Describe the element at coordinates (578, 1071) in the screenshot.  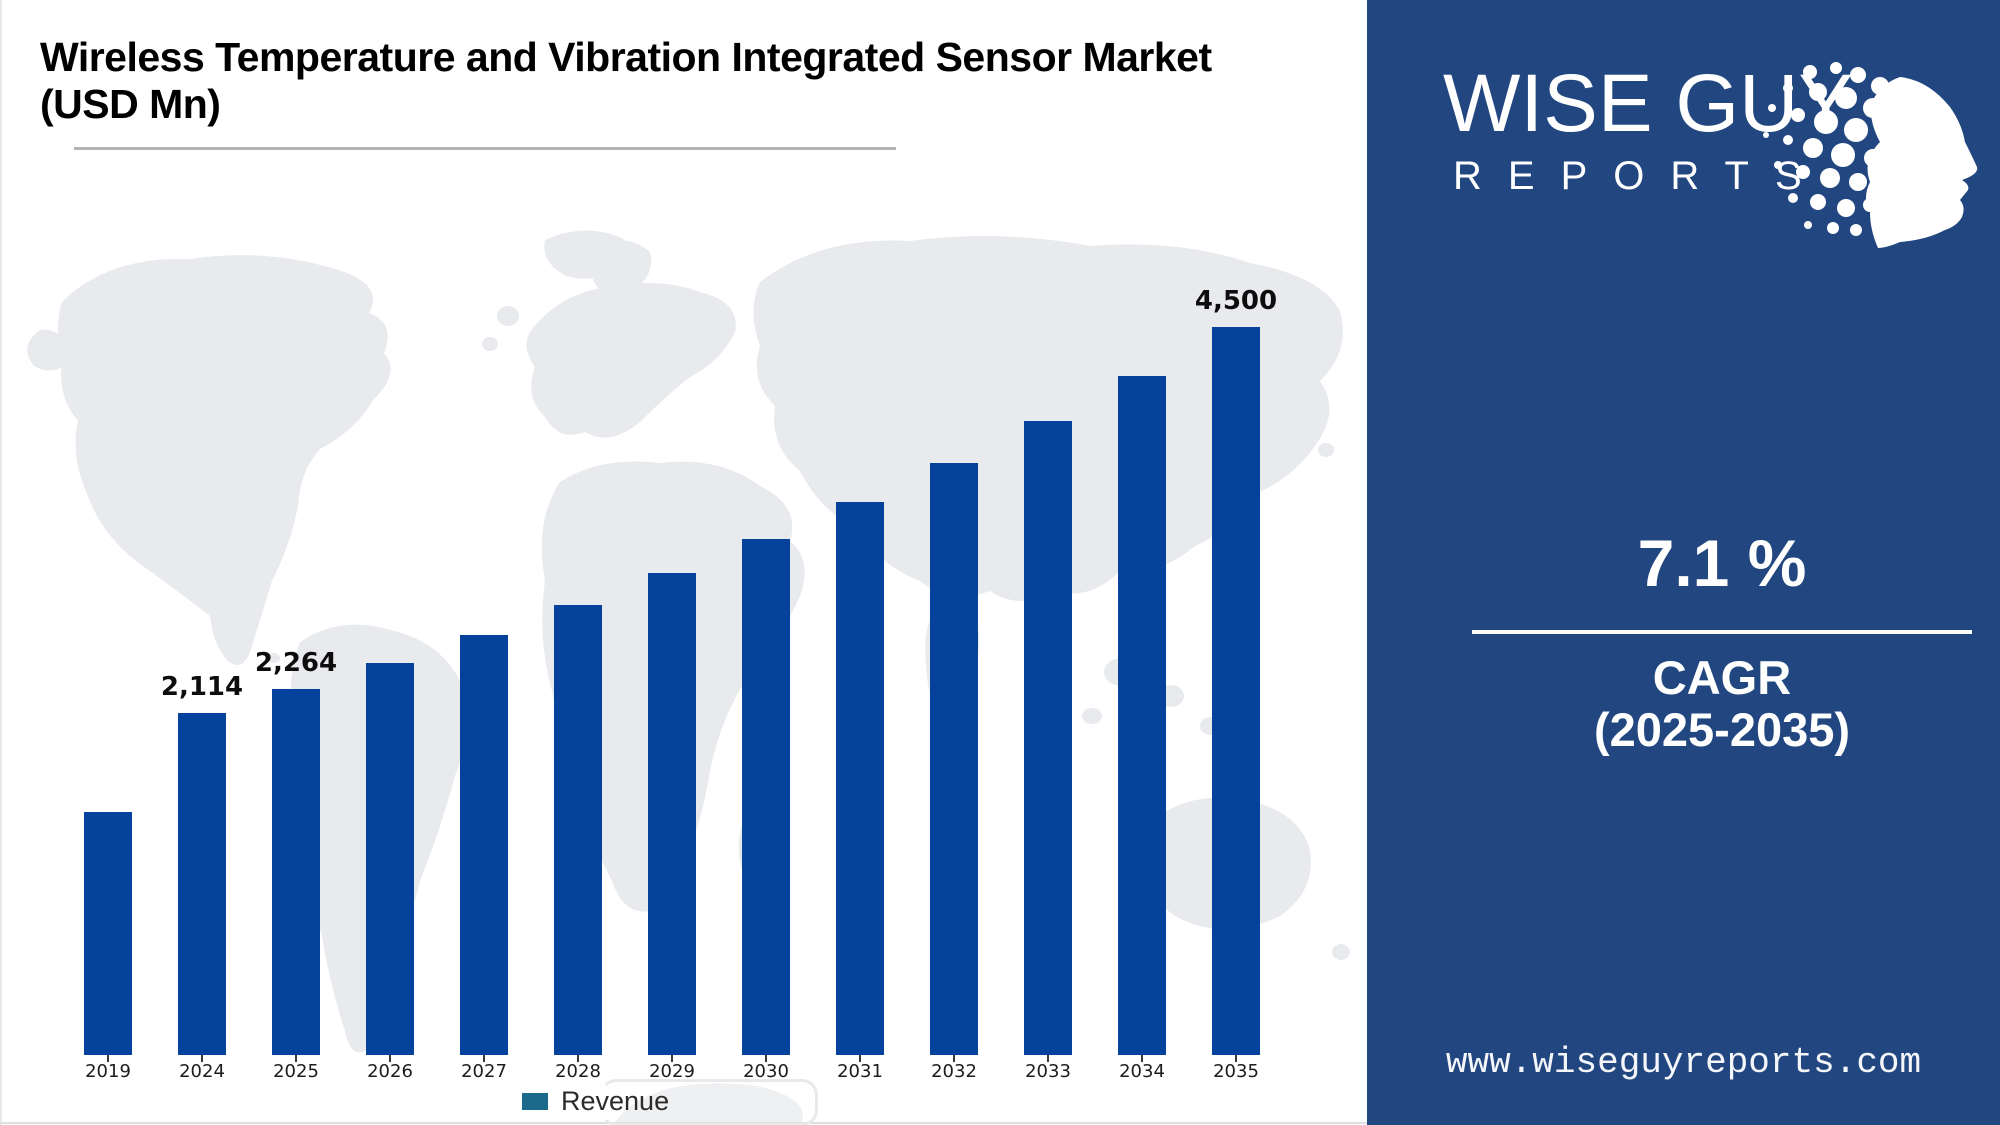
I see `x-axis-label-2028: 2028` at that location.